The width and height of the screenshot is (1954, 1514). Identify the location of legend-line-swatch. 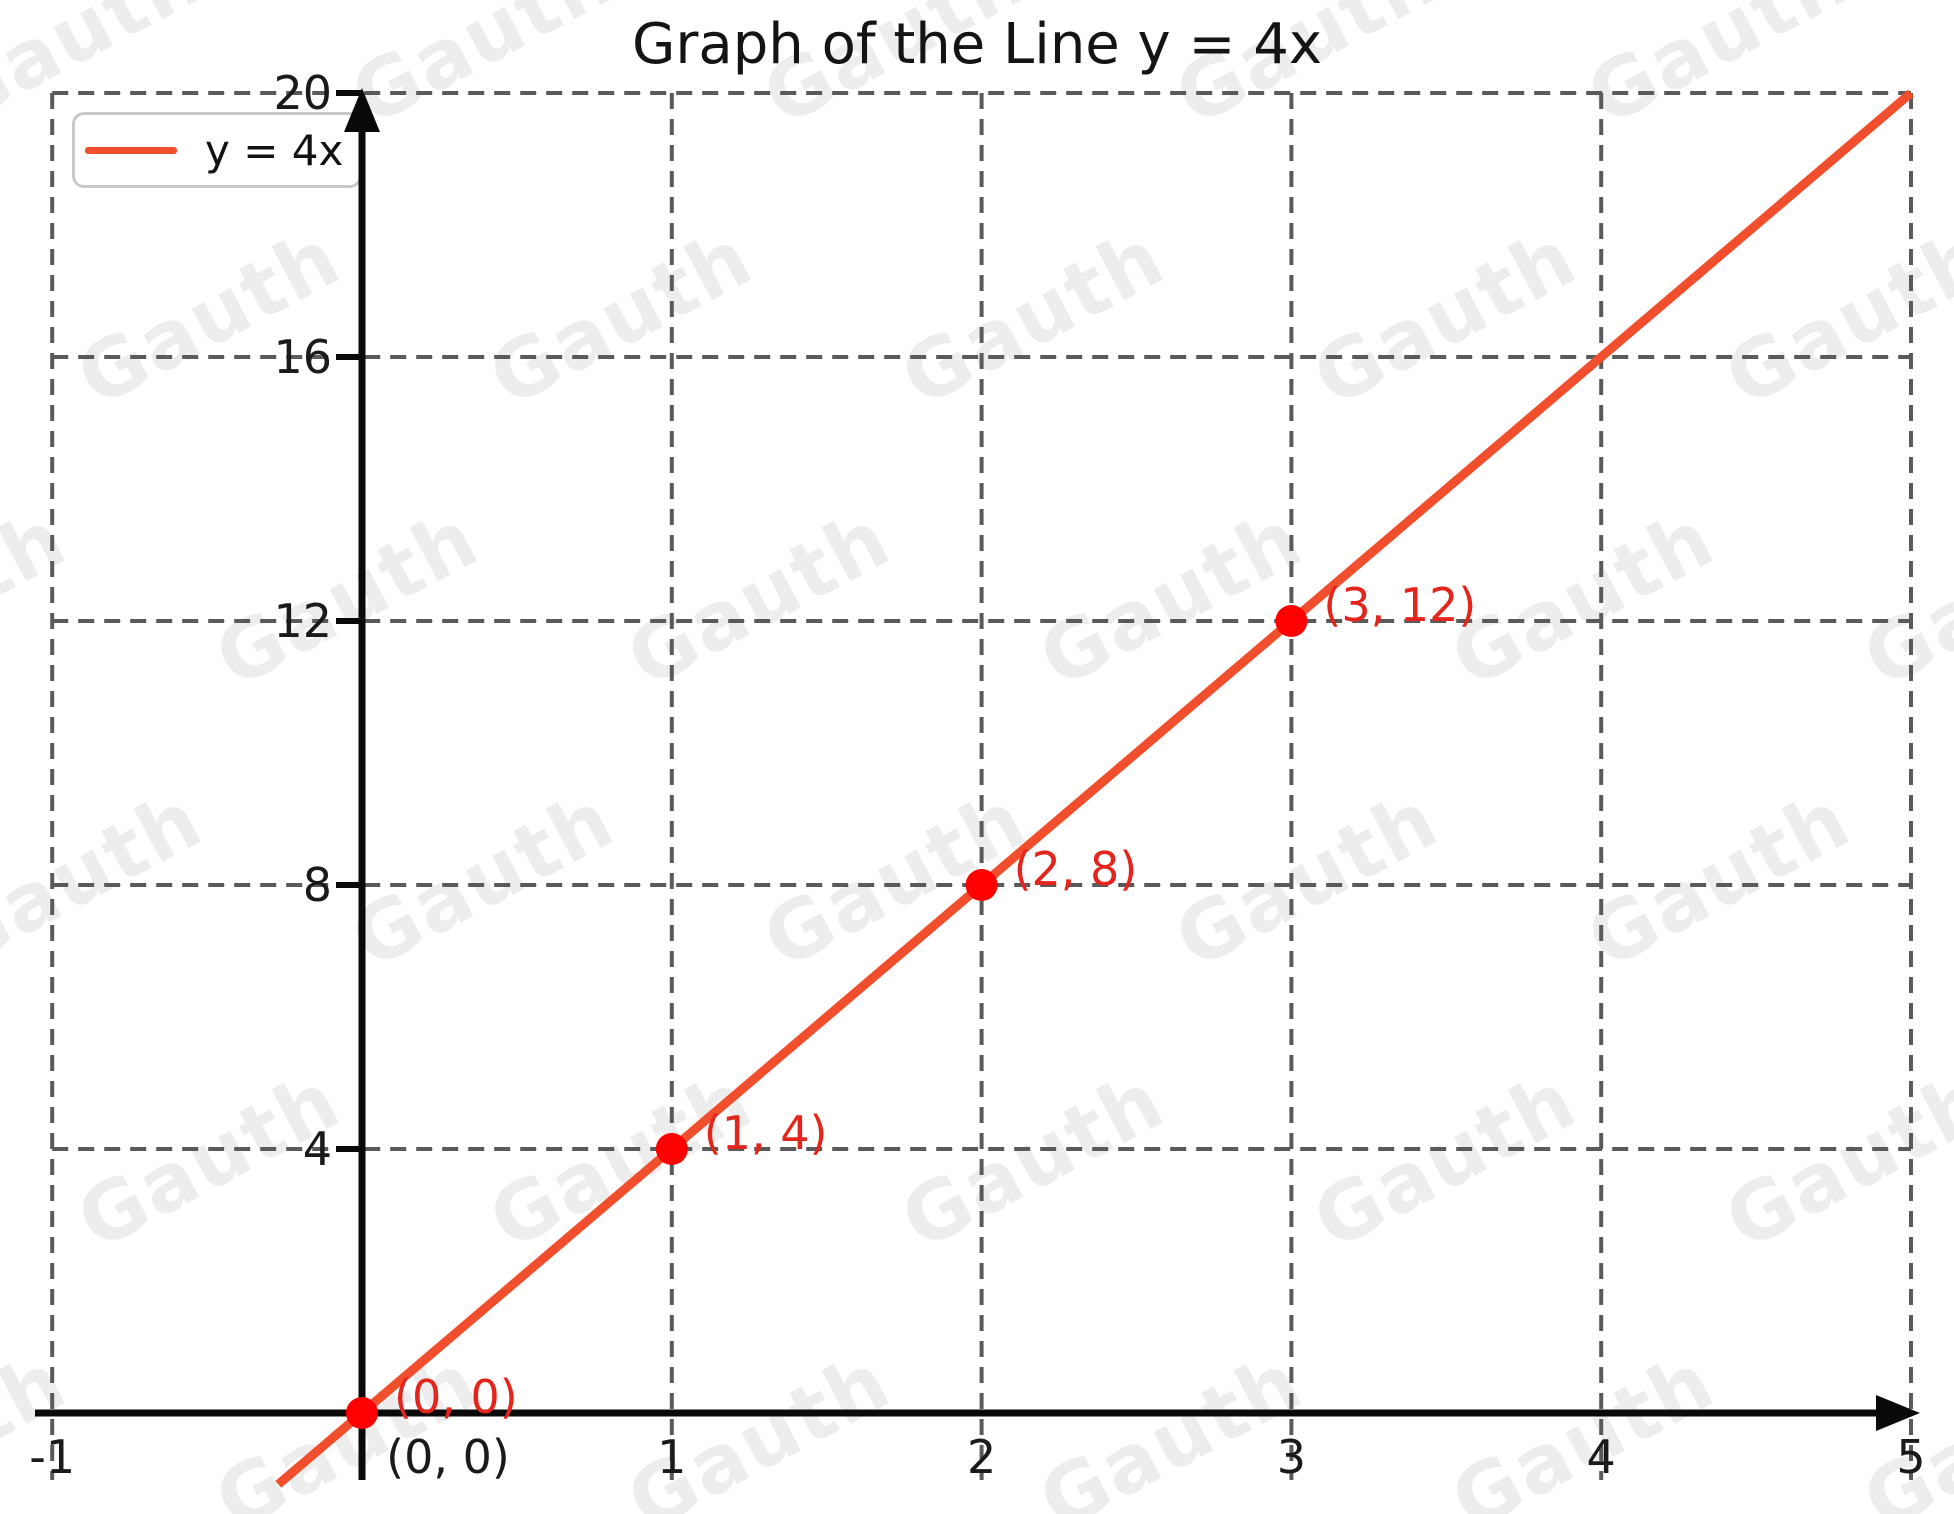
(131, 150).